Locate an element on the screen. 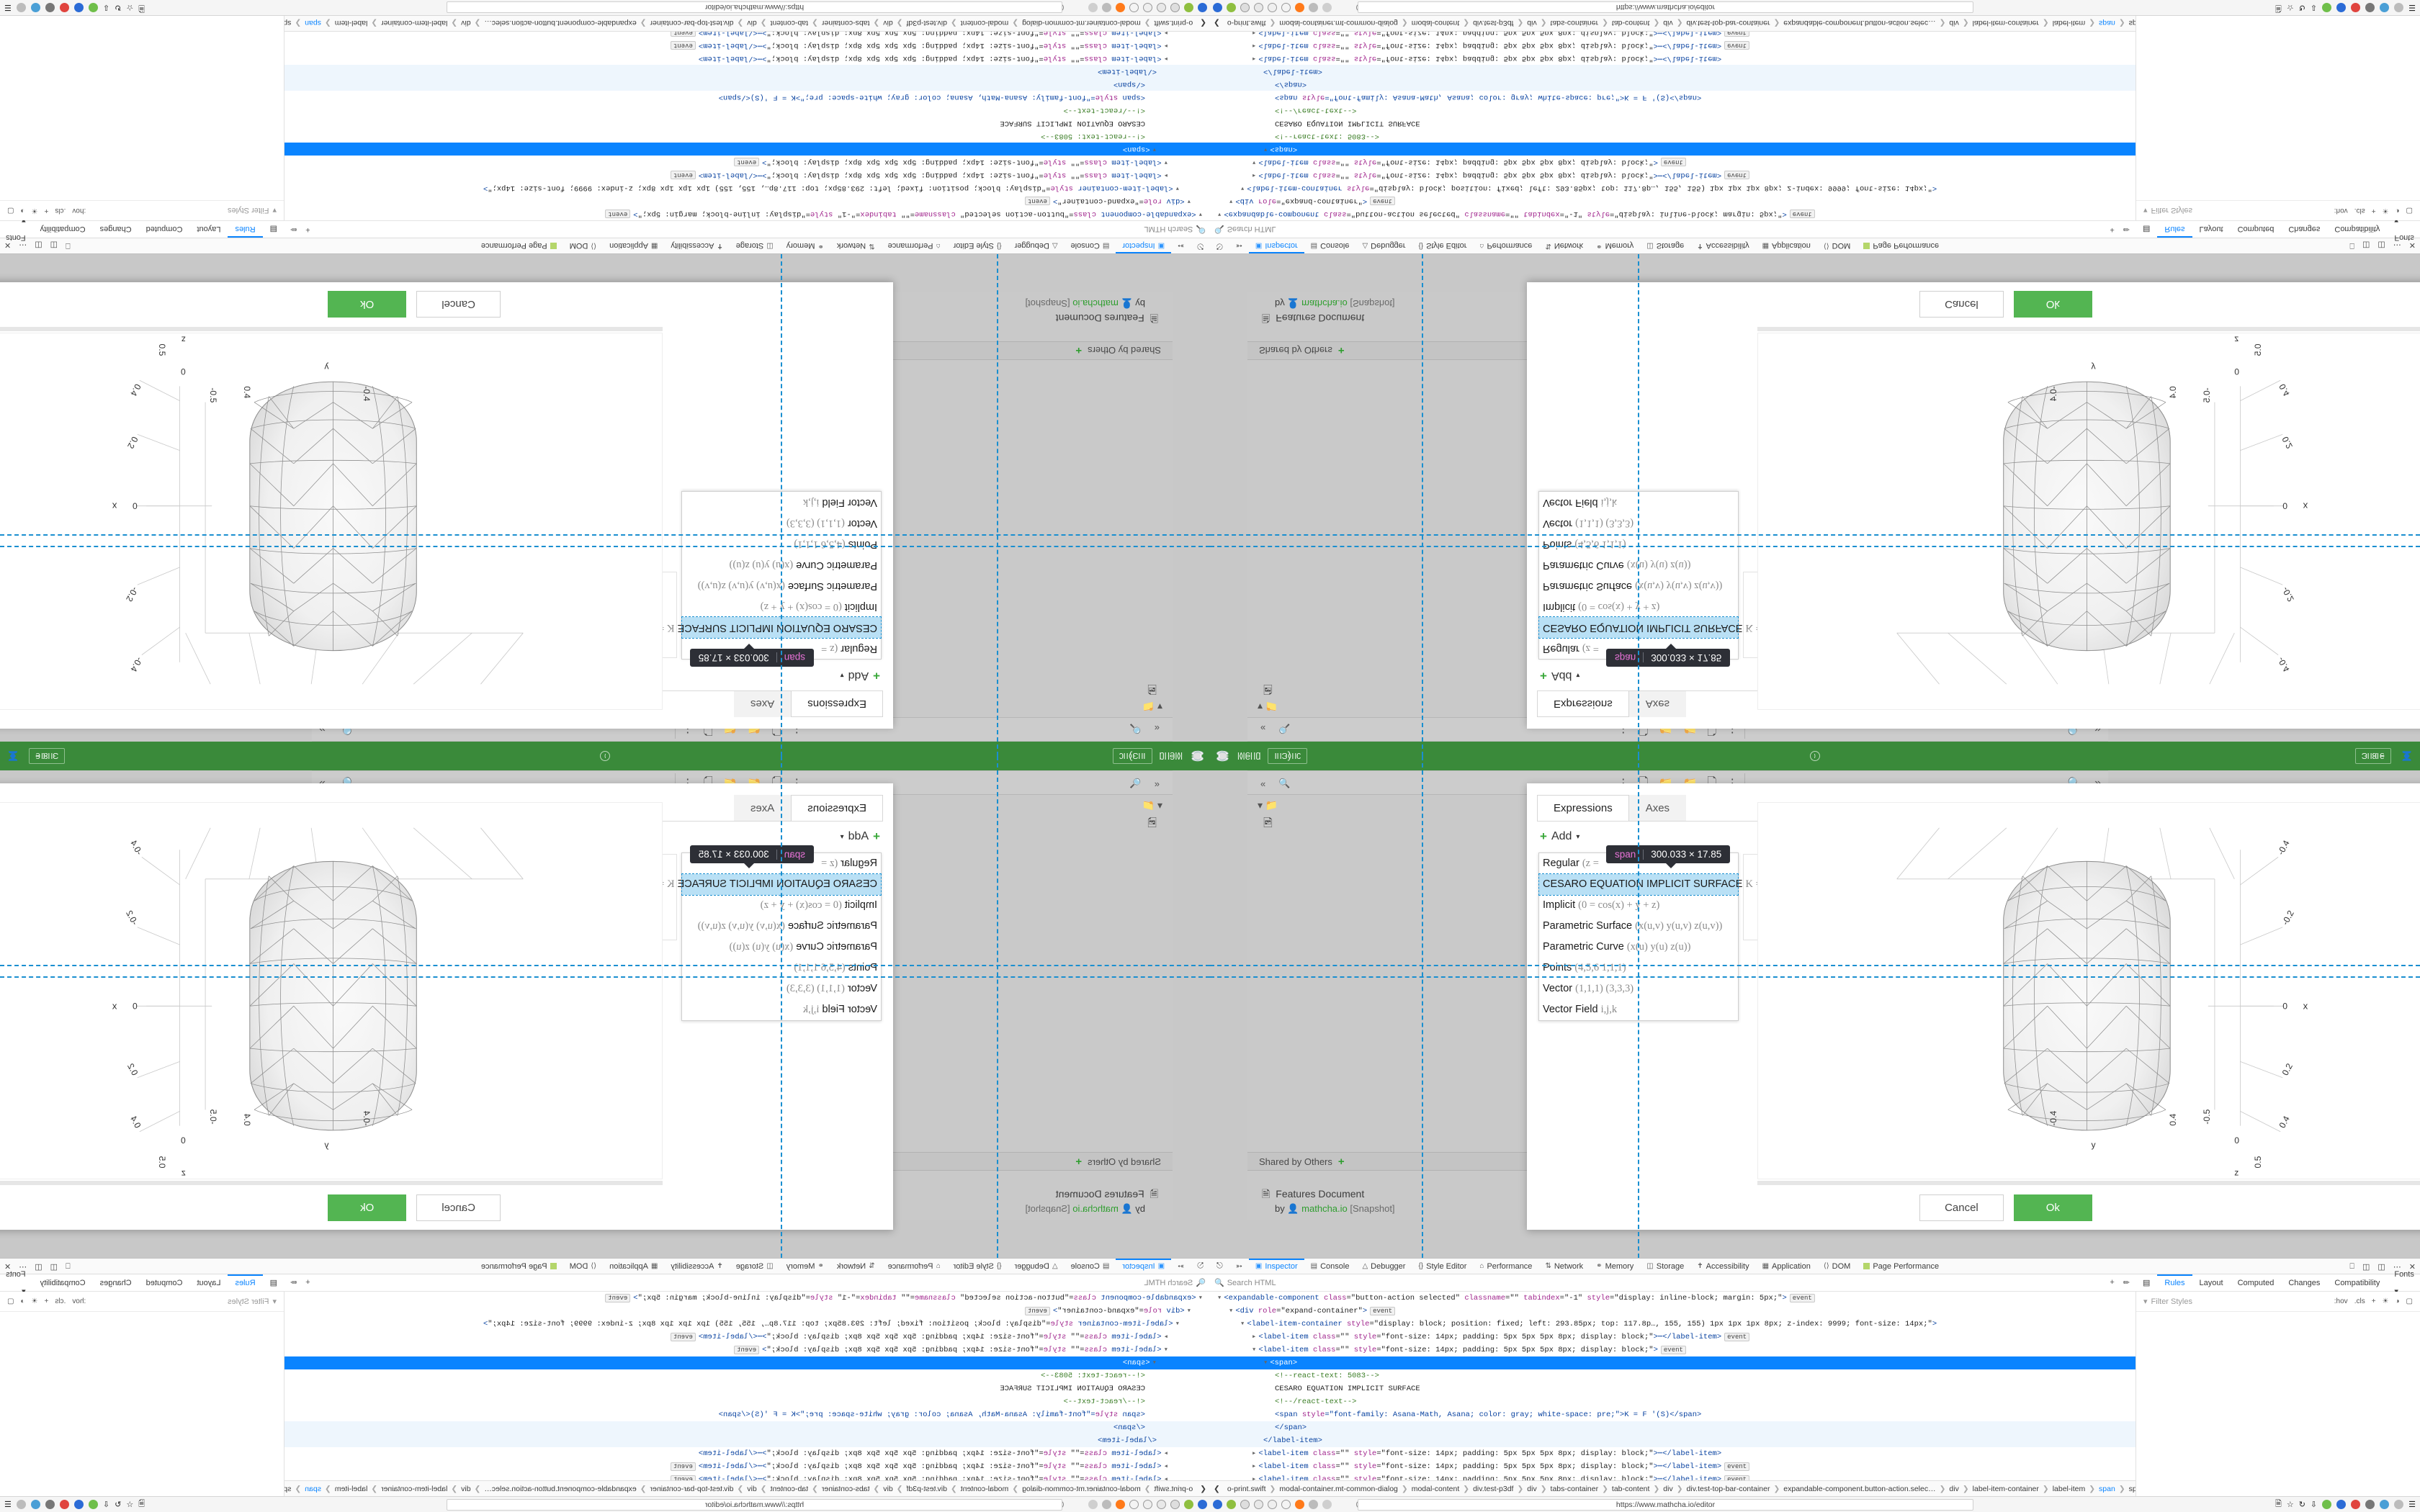 The height and width of the screenshot is (1512, 2420). breadcrumb-item: tabs-container is located at coordinates (1575, 1488).